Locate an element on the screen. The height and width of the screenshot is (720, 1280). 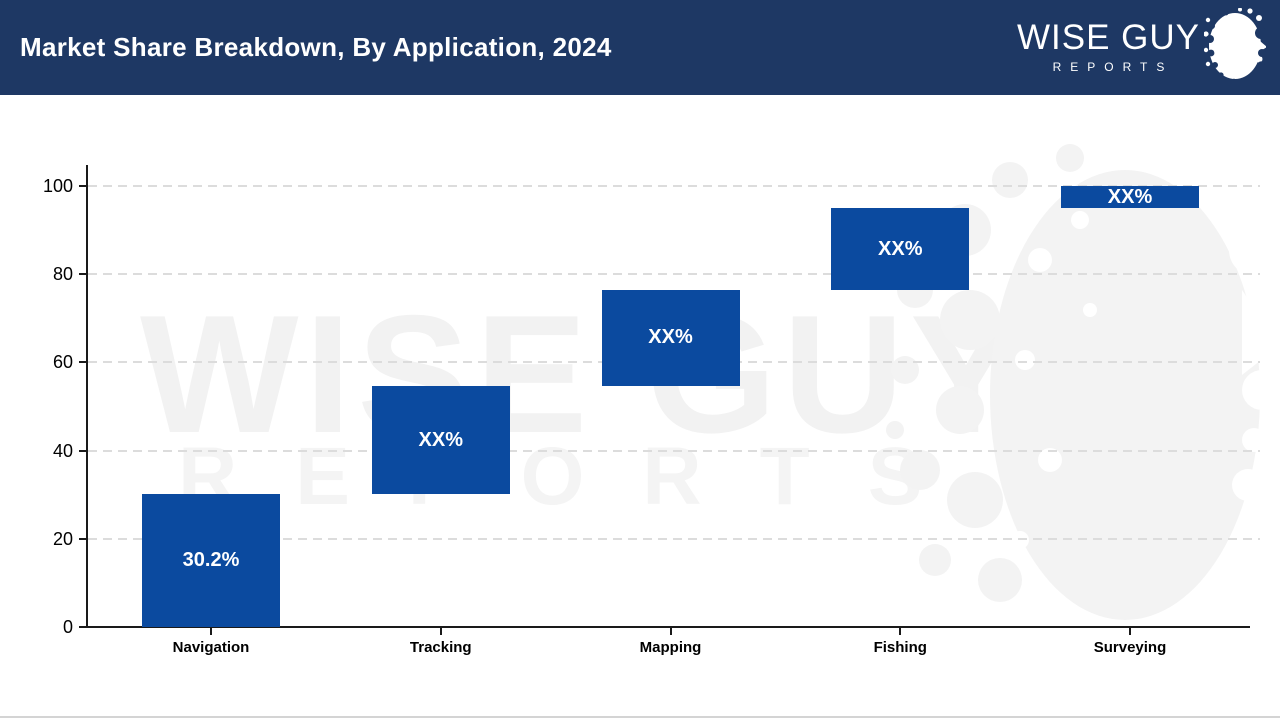
bar-value-label: 30.2% is located at coordinates (211, 559).